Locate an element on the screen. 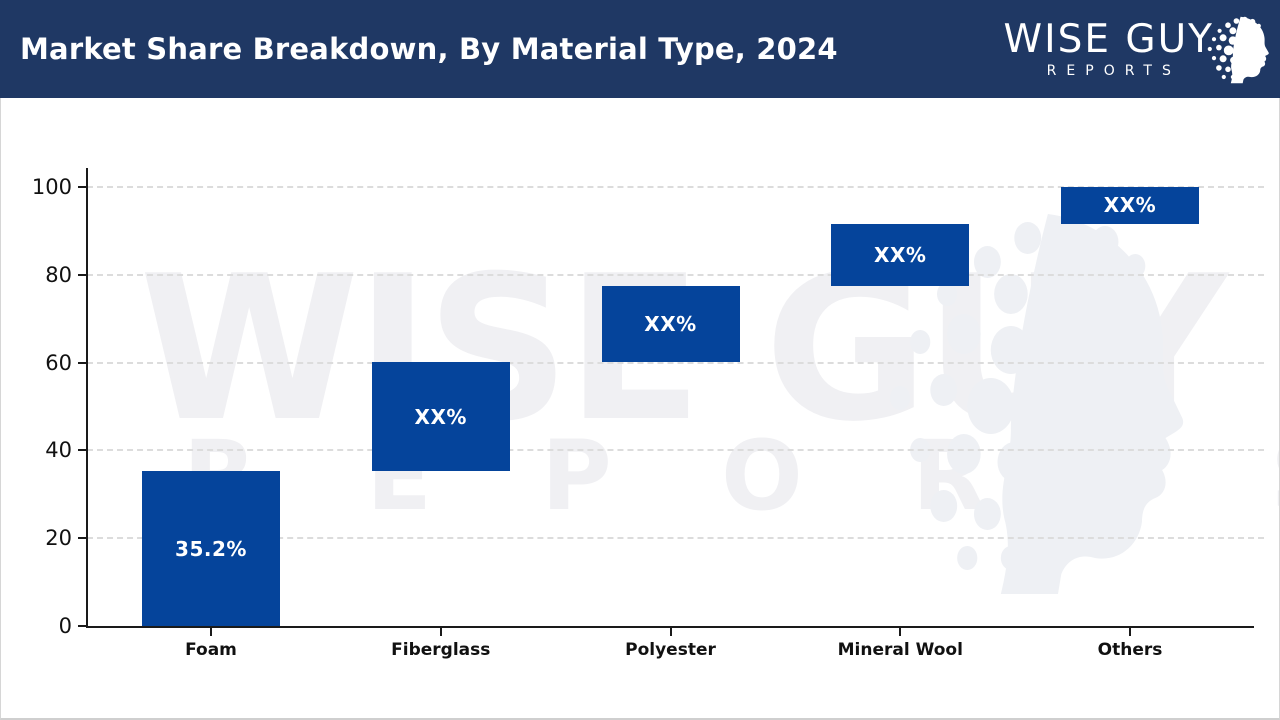 The width and height of the screenshot is (1280, 720). x-category-label: Foam is located at coordinates (211, 650).